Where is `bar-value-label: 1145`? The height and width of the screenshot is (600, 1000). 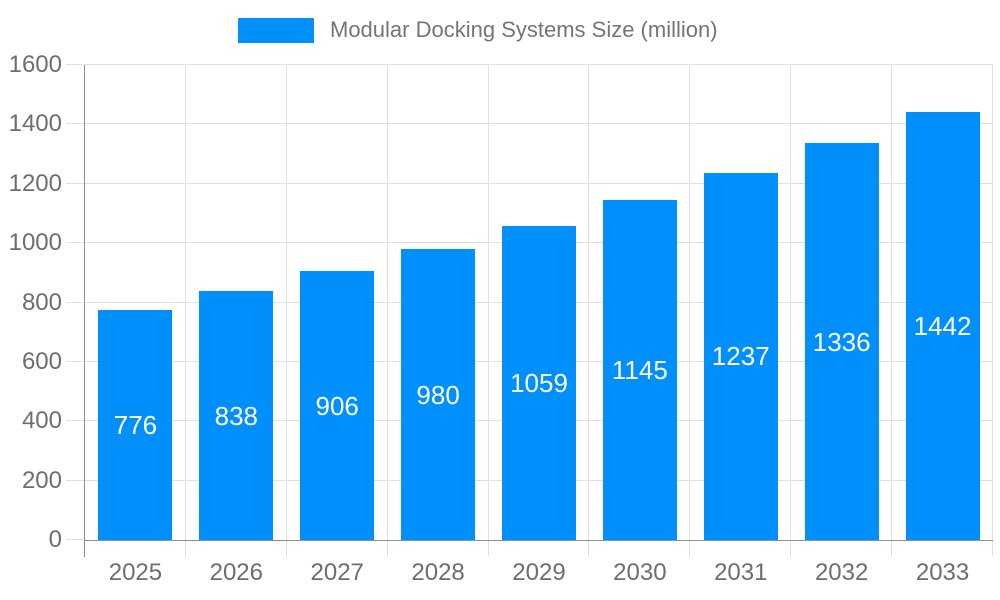
bar-value-label: 1145 is located at coordinates (639, 370).